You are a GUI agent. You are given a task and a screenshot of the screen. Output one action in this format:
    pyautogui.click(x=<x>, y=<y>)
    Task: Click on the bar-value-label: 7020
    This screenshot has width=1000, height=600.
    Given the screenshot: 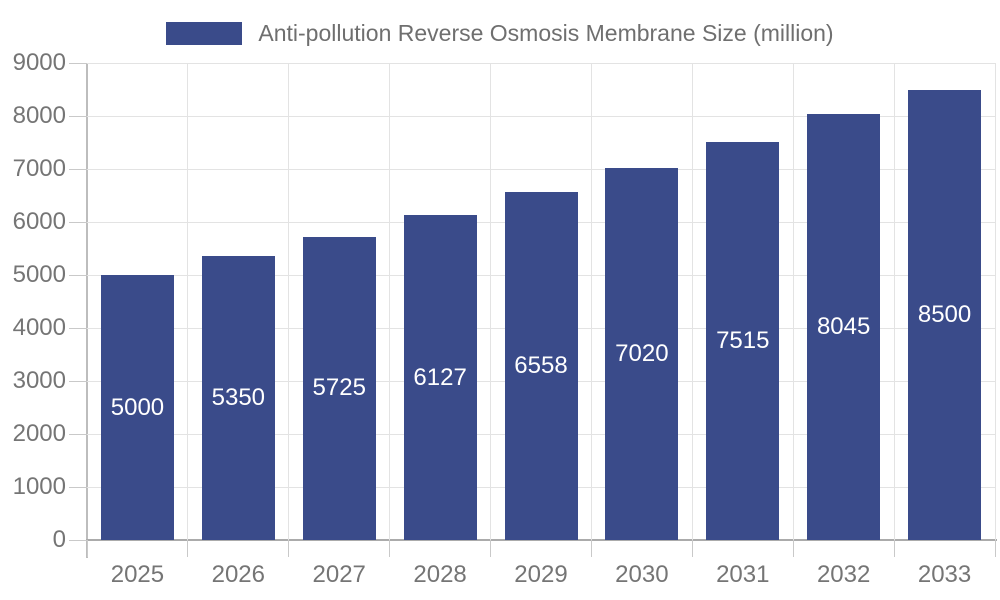 What is the action you would take?
    pyautogui.click(x=642, y=353)
    